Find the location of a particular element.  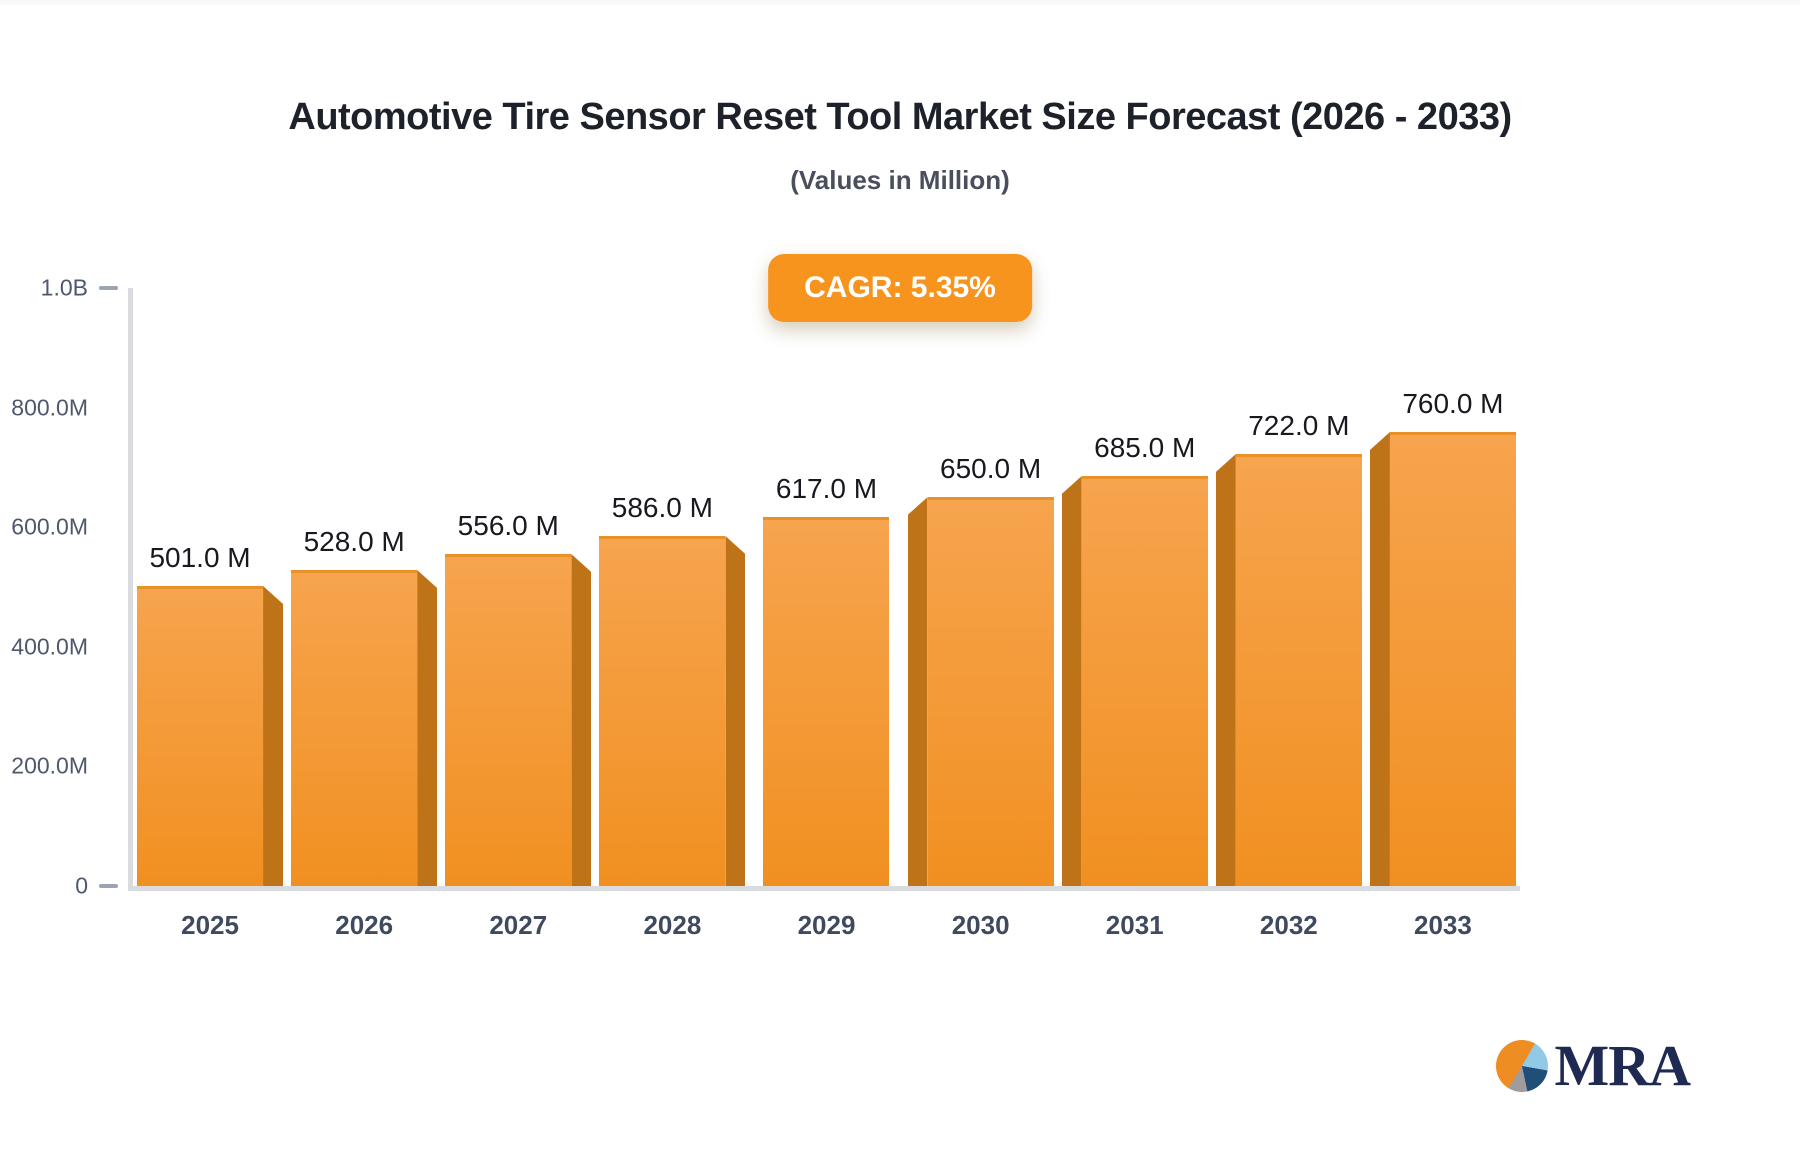

bar: 528.0 M is located at coordinates (364, 706).